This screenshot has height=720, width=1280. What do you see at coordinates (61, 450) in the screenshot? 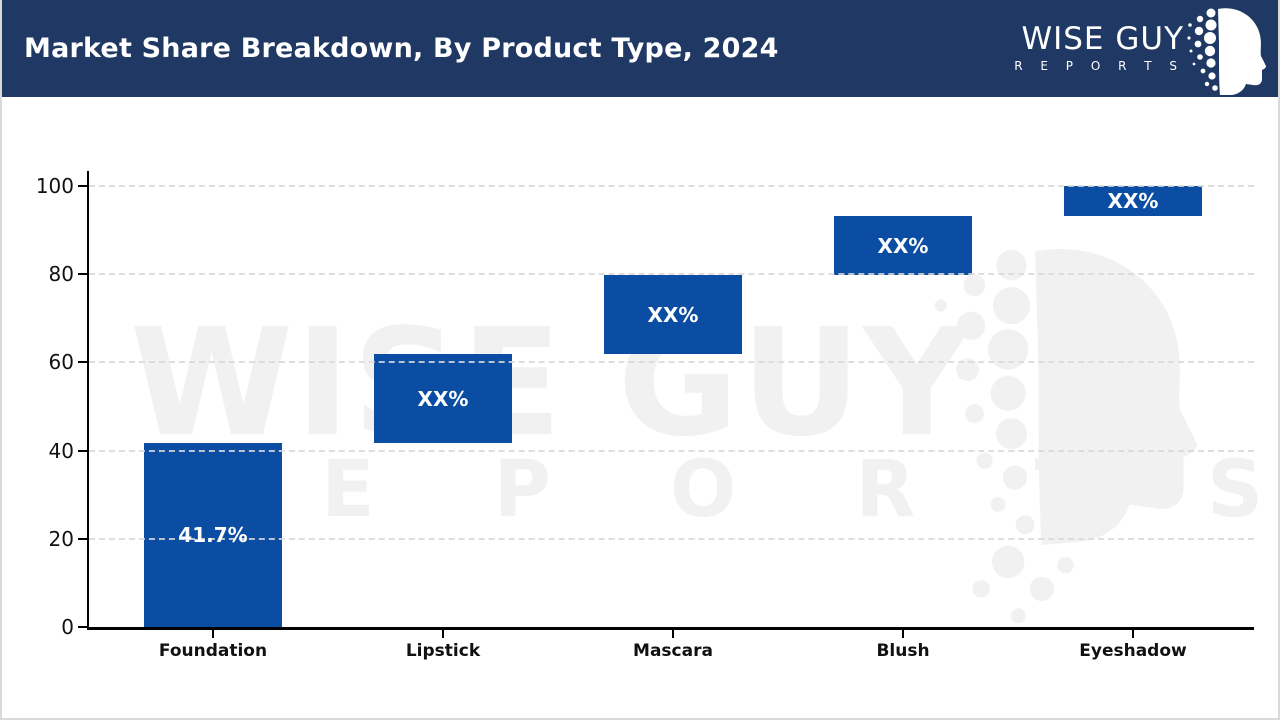
I see `y-tick-label: 40` at bounding box center [61, 450].